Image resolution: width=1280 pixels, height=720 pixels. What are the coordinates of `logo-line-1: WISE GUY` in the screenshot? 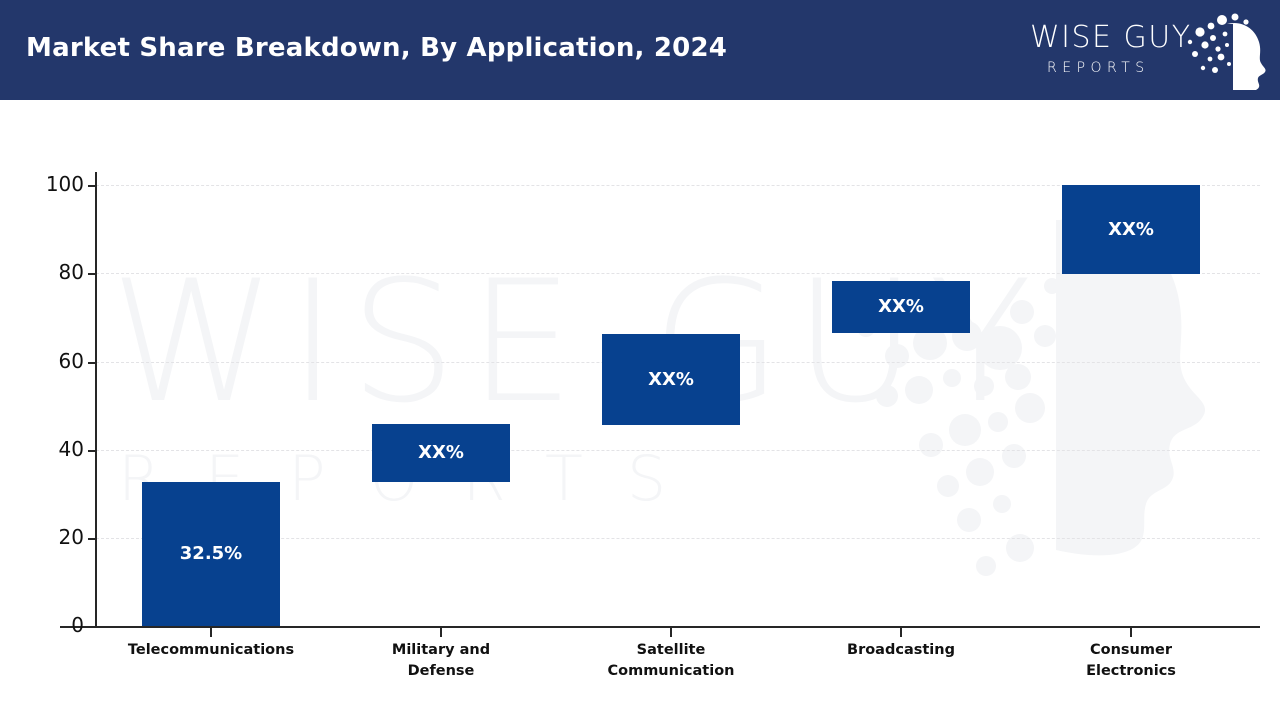 It's located at (1111, 37).